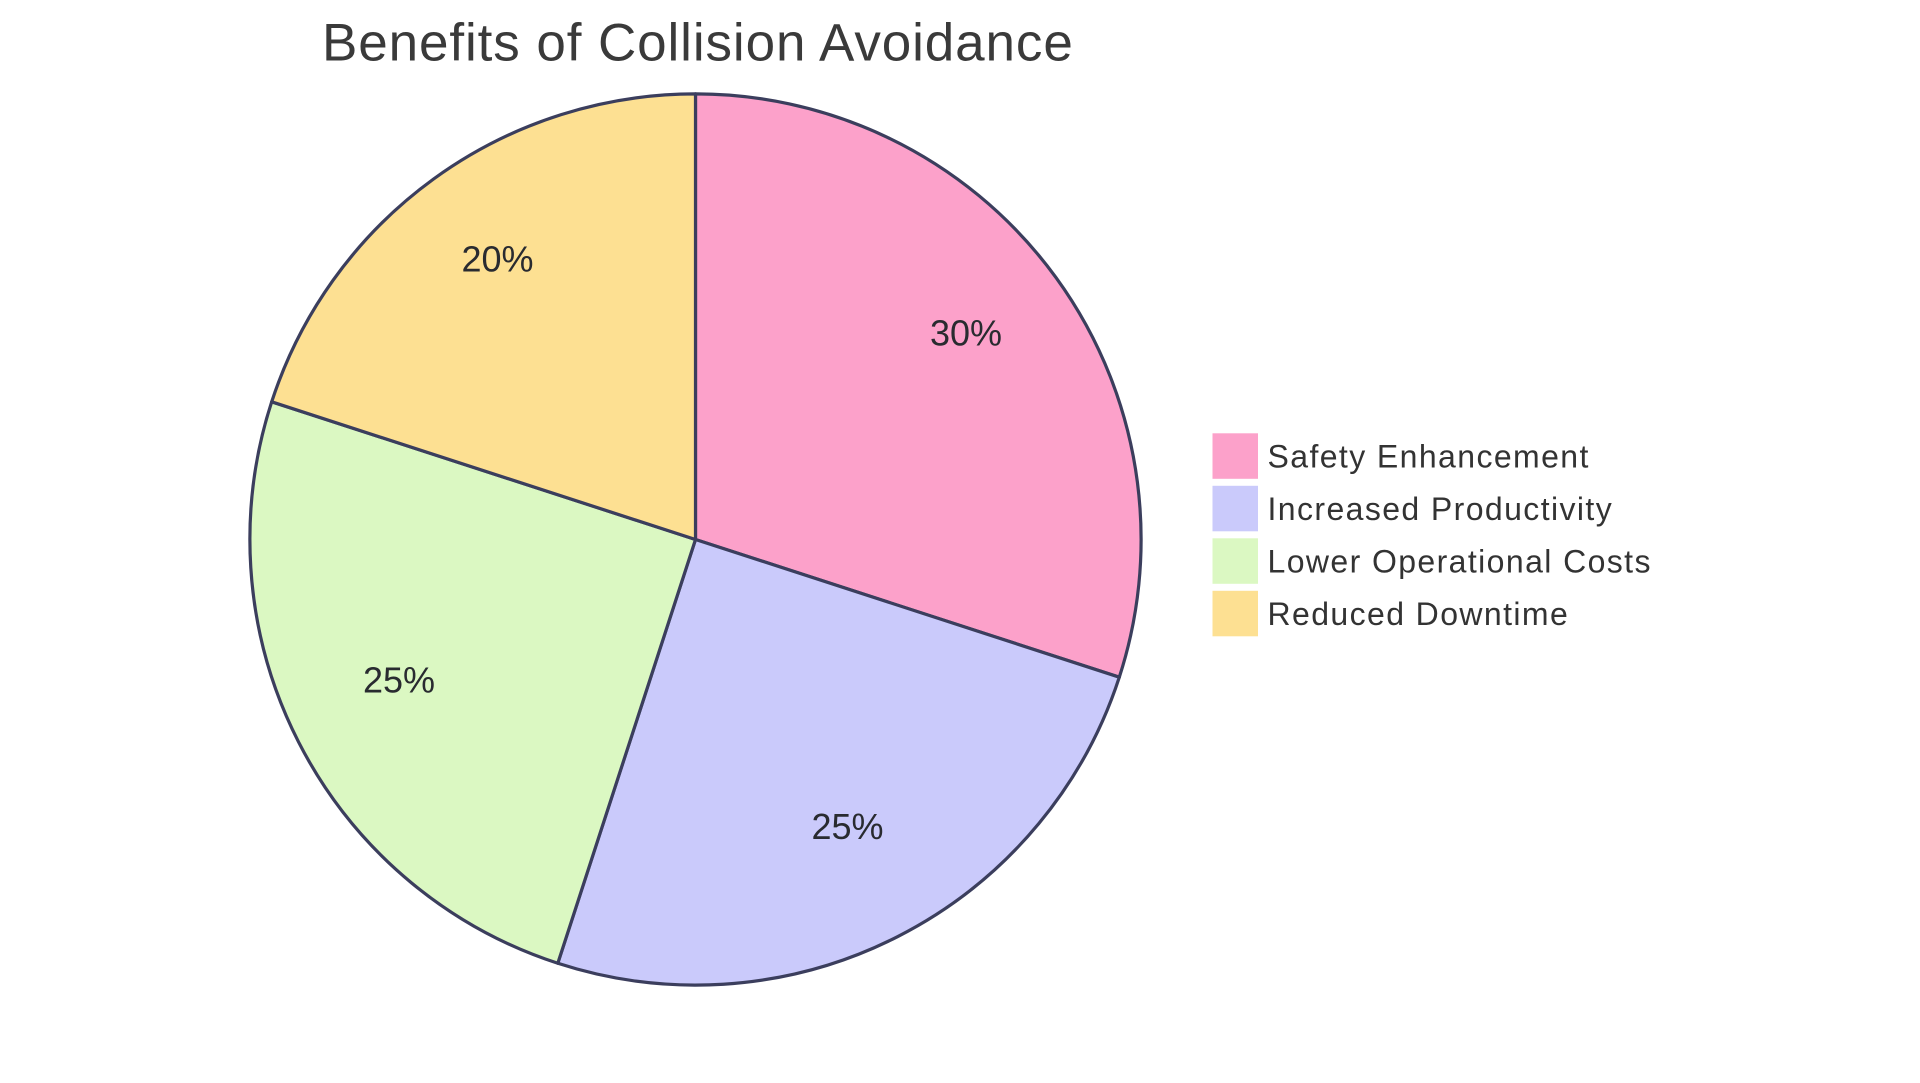  I want to click on svg-text: 20%, so click(497, 259).